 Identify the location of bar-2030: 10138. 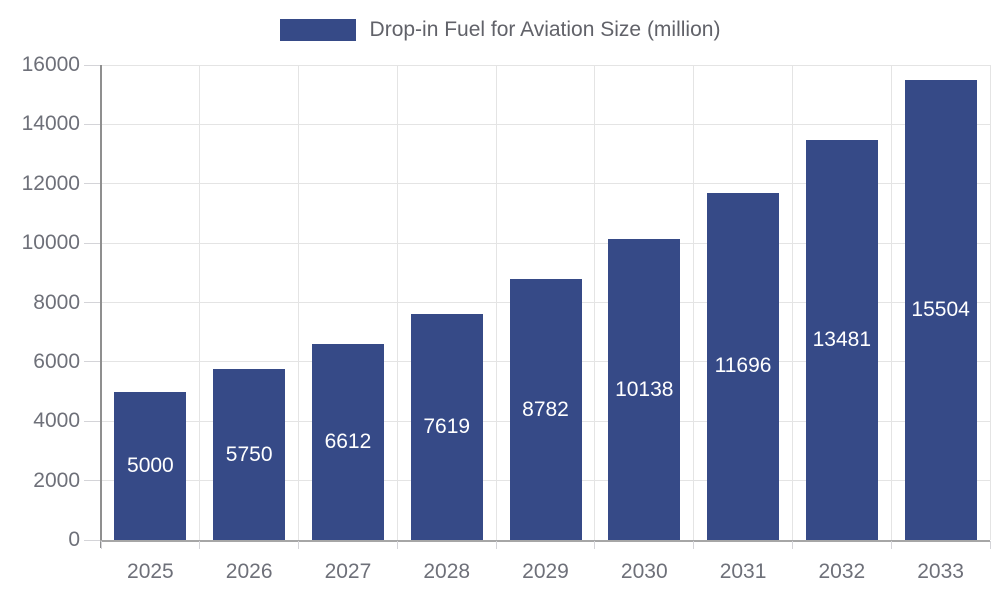
(644, 389).